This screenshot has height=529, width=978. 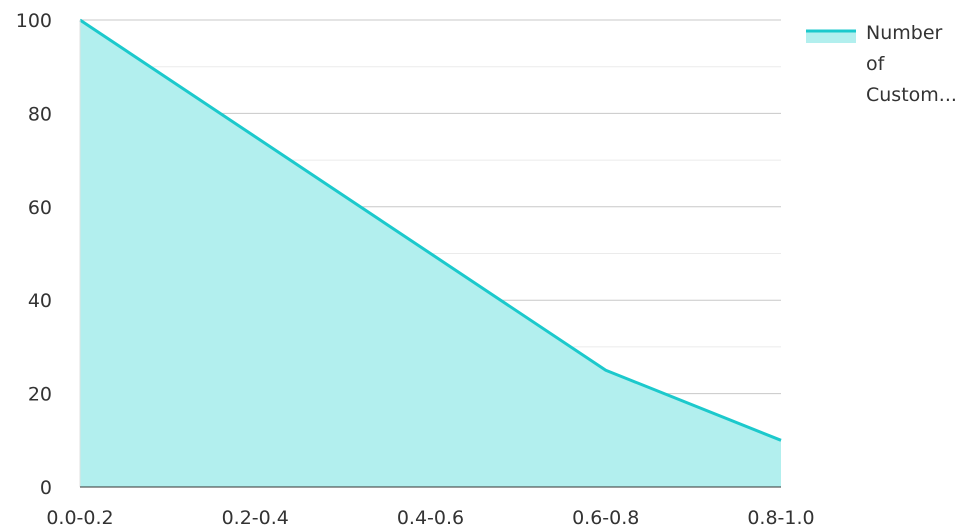 What do you see at coordinates (780, 518) in the screenshot?
I see `x-tick-label: 0.8-1.0` at bounding box center [780, 518].